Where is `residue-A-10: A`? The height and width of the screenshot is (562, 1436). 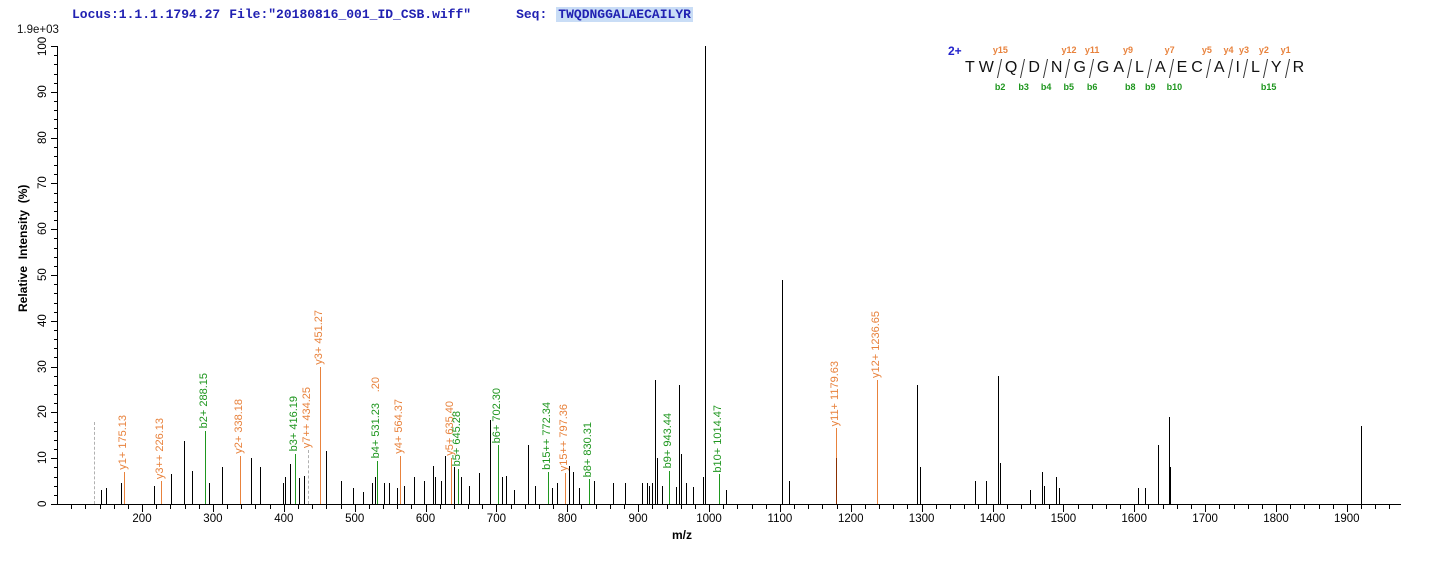 residue-A-10: A is located at coordinates (1160, 67).